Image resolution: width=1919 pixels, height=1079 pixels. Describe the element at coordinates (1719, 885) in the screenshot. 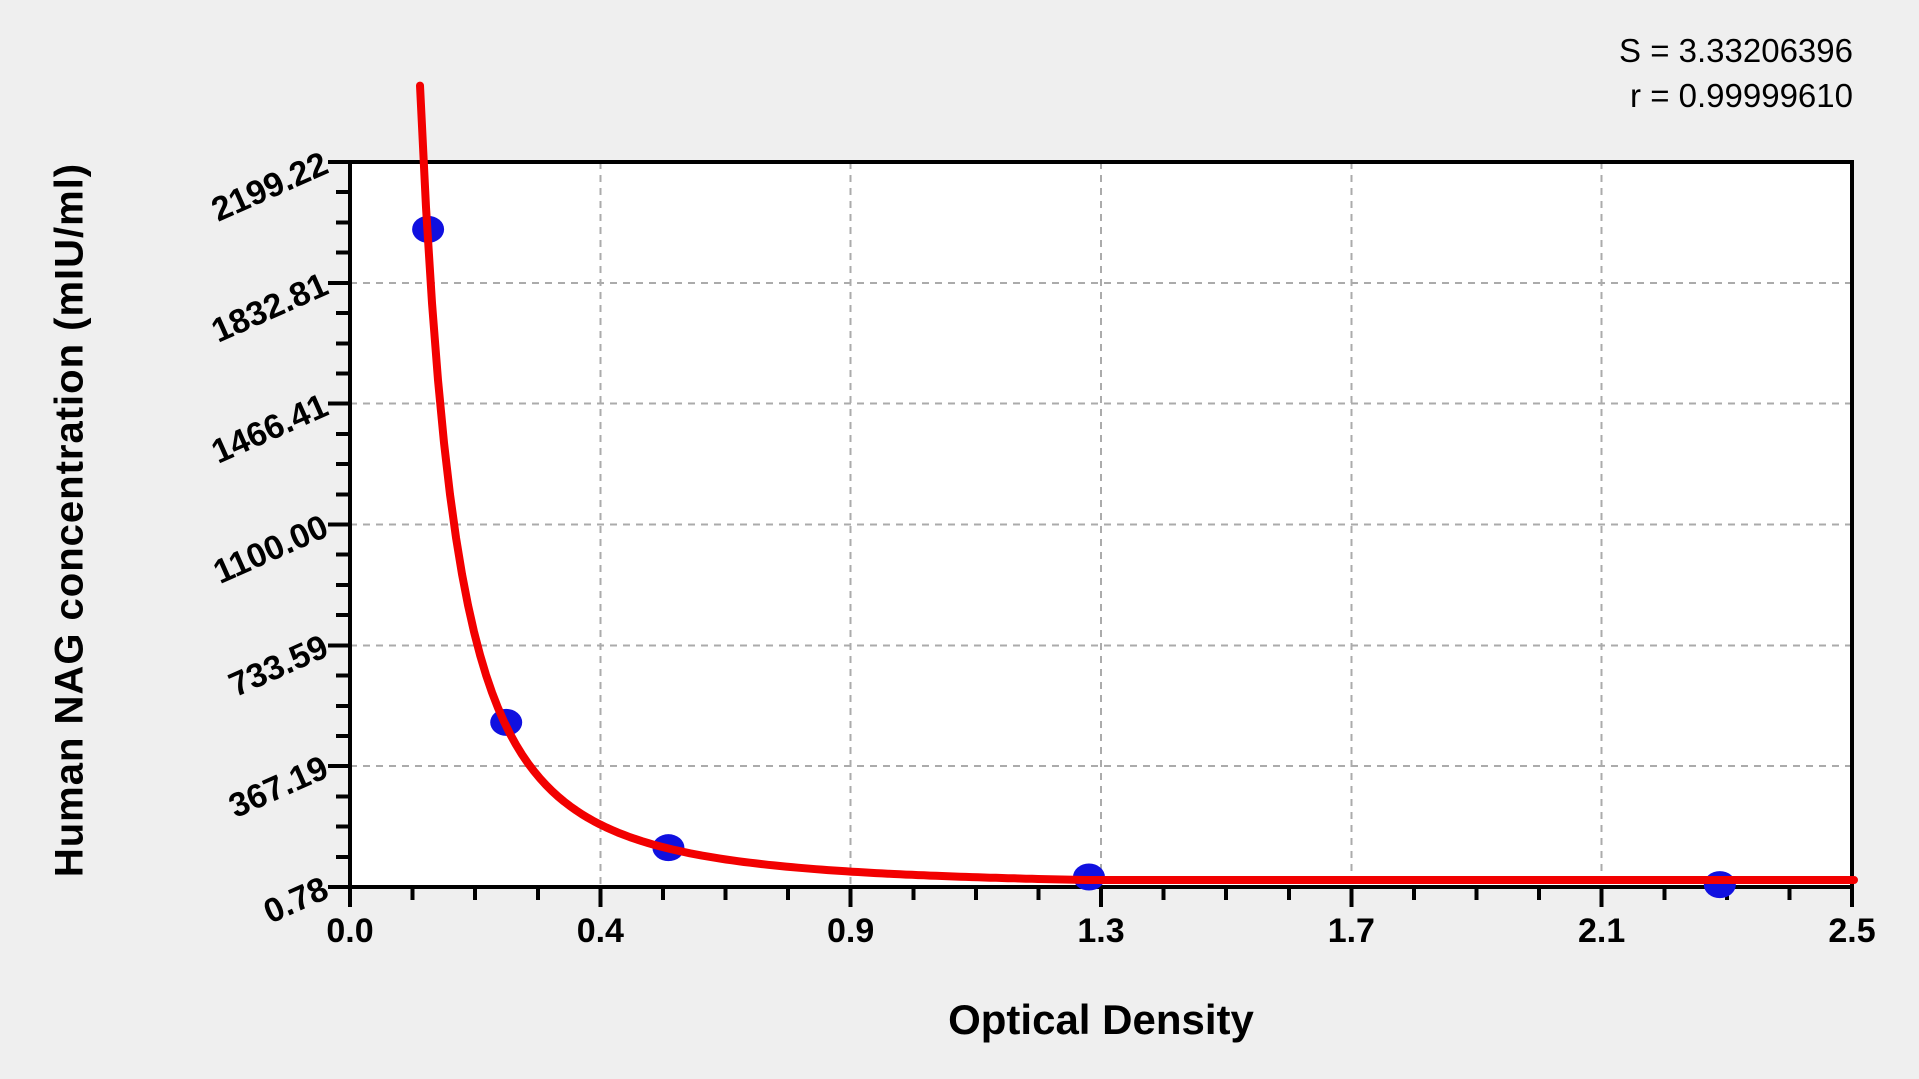

I see `data-point` at that location.